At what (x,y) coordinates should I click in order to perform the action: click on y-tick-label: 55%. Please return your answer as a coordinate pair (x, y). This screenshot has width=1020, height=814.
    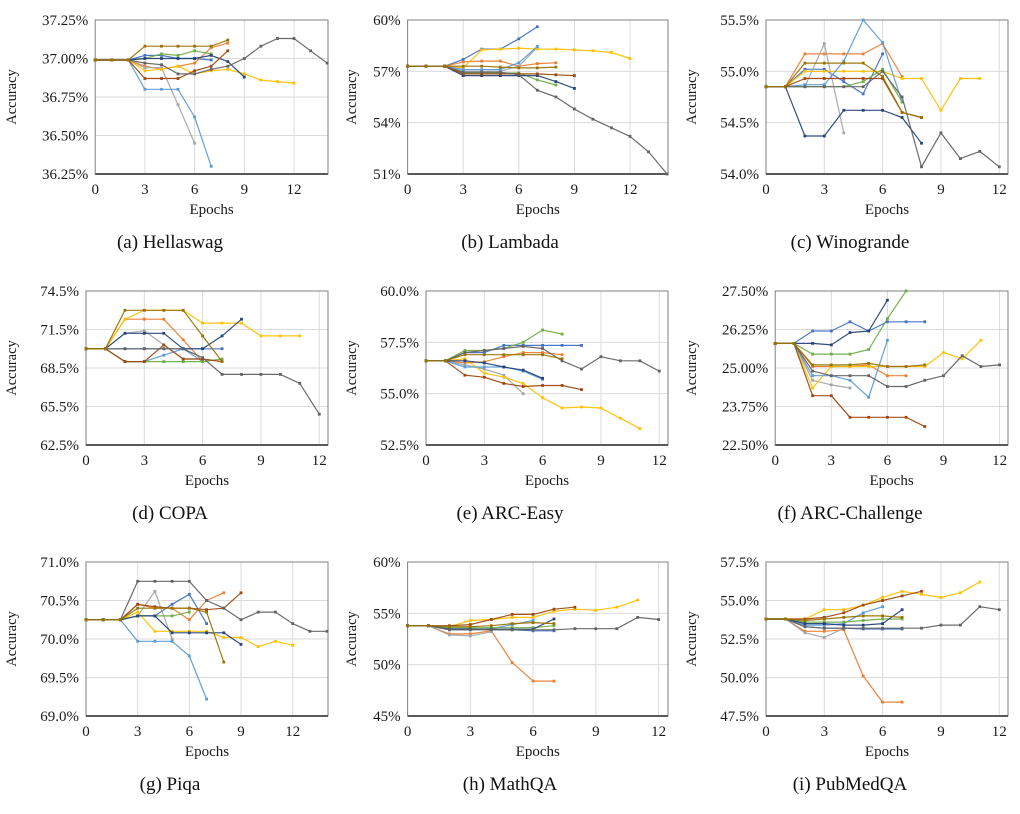
    Looking at the image, I should click on (387, 614).